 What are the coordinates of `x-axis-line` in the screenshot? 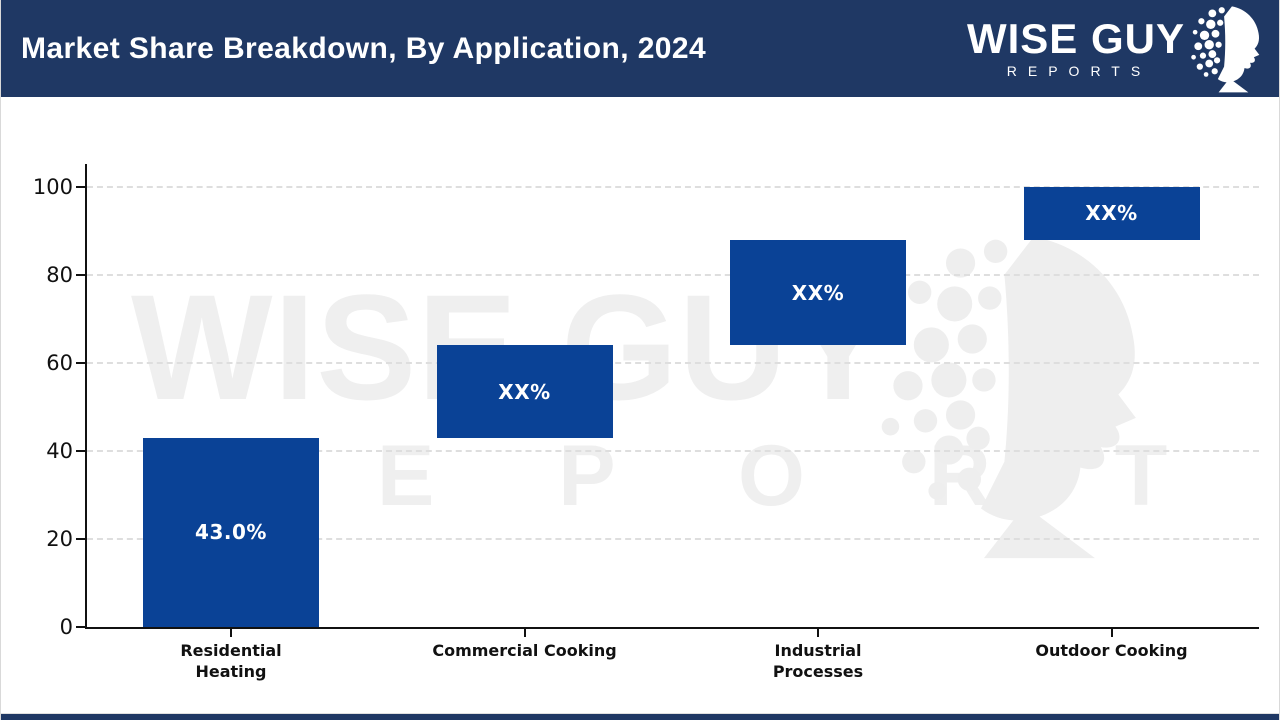 It's located at (672, 628).